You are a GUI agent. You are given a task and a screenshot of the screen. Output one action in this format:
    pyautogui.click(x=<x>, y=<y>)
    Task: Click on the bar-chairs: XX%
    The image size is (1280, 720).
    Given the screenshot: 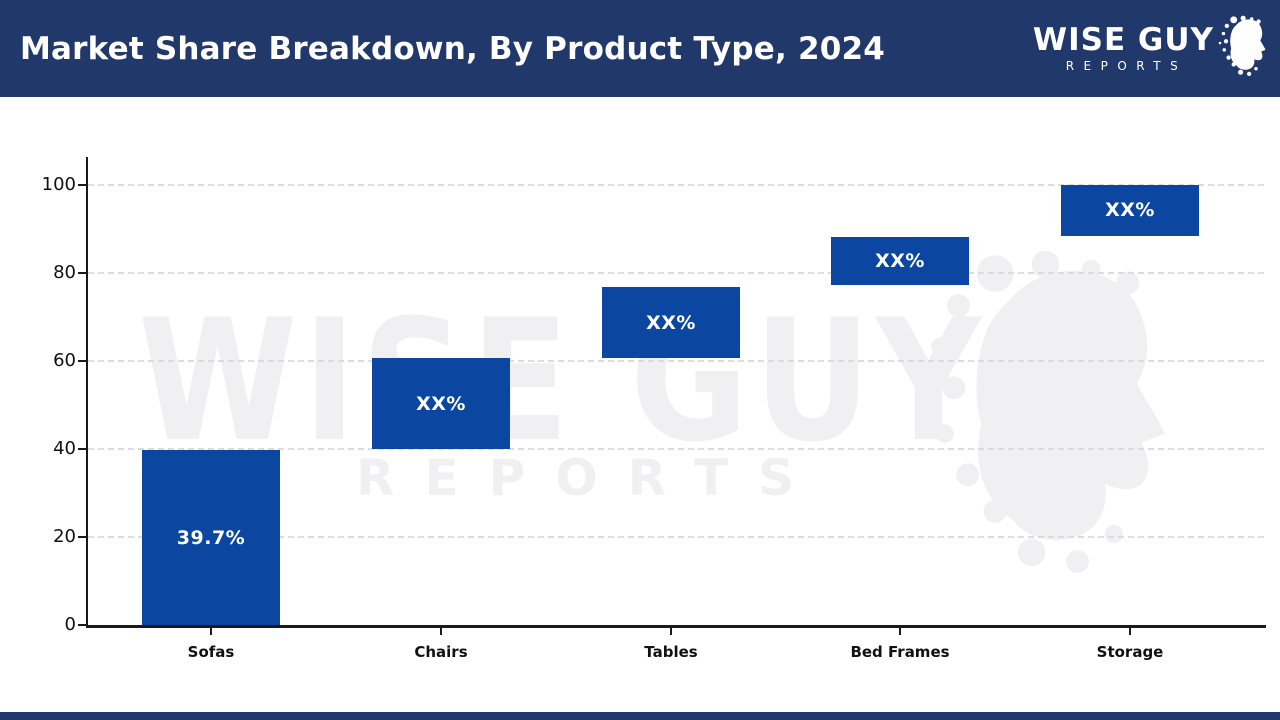 What is the action you would take?
    pyautogui.click(x=441, y=404)
    